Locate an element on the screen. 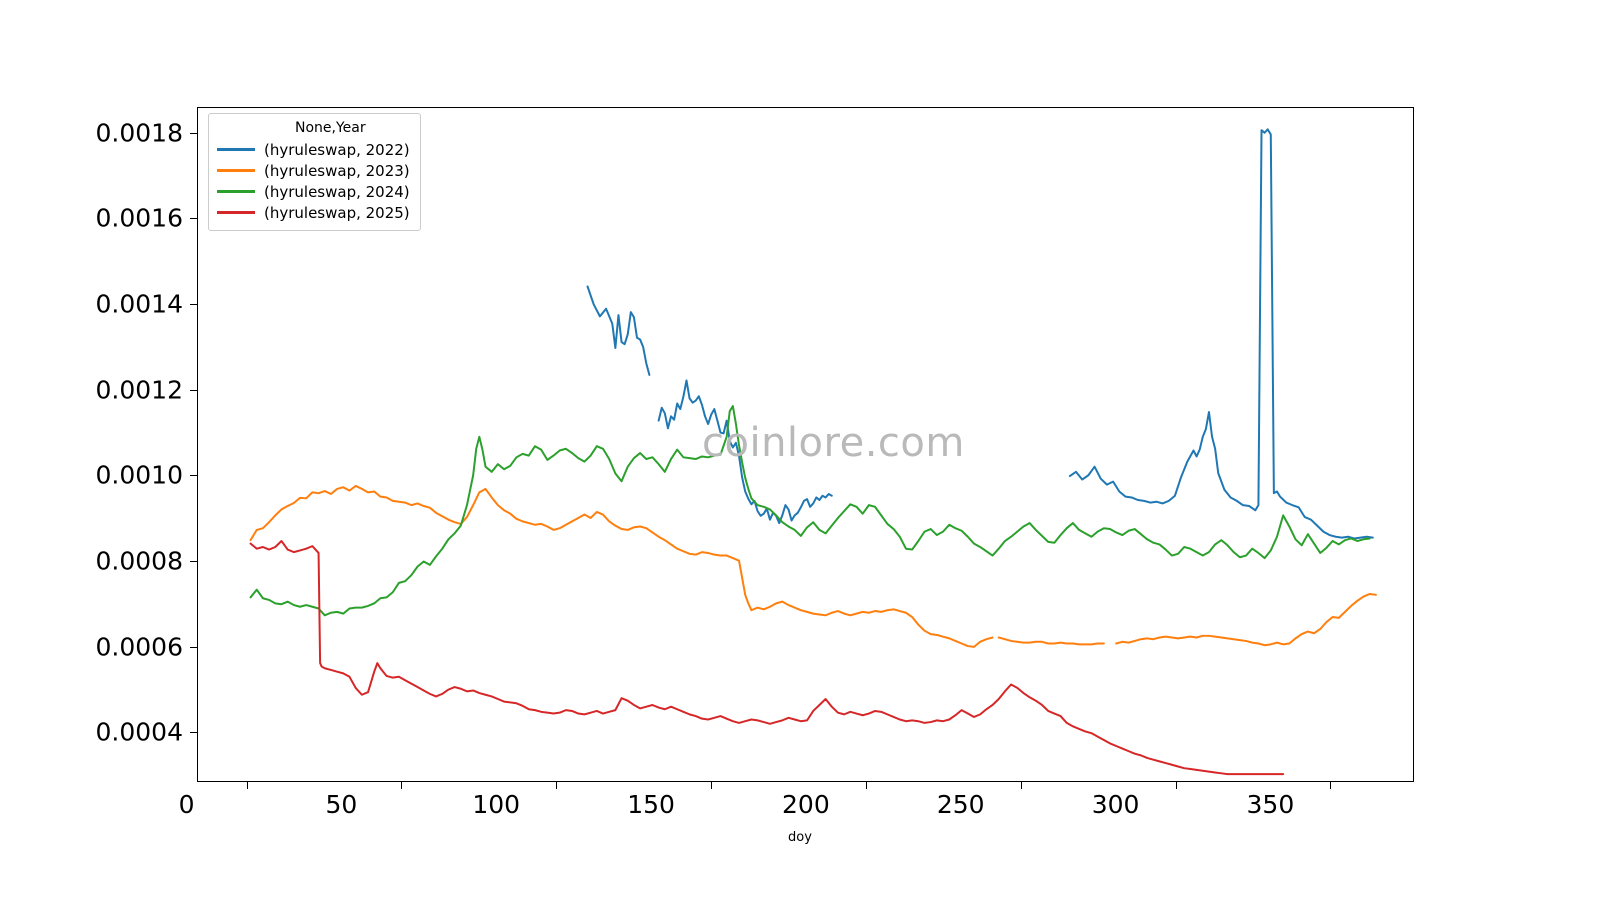  x-axis-tick-label: 350 is located at coordinates (1270, 804).